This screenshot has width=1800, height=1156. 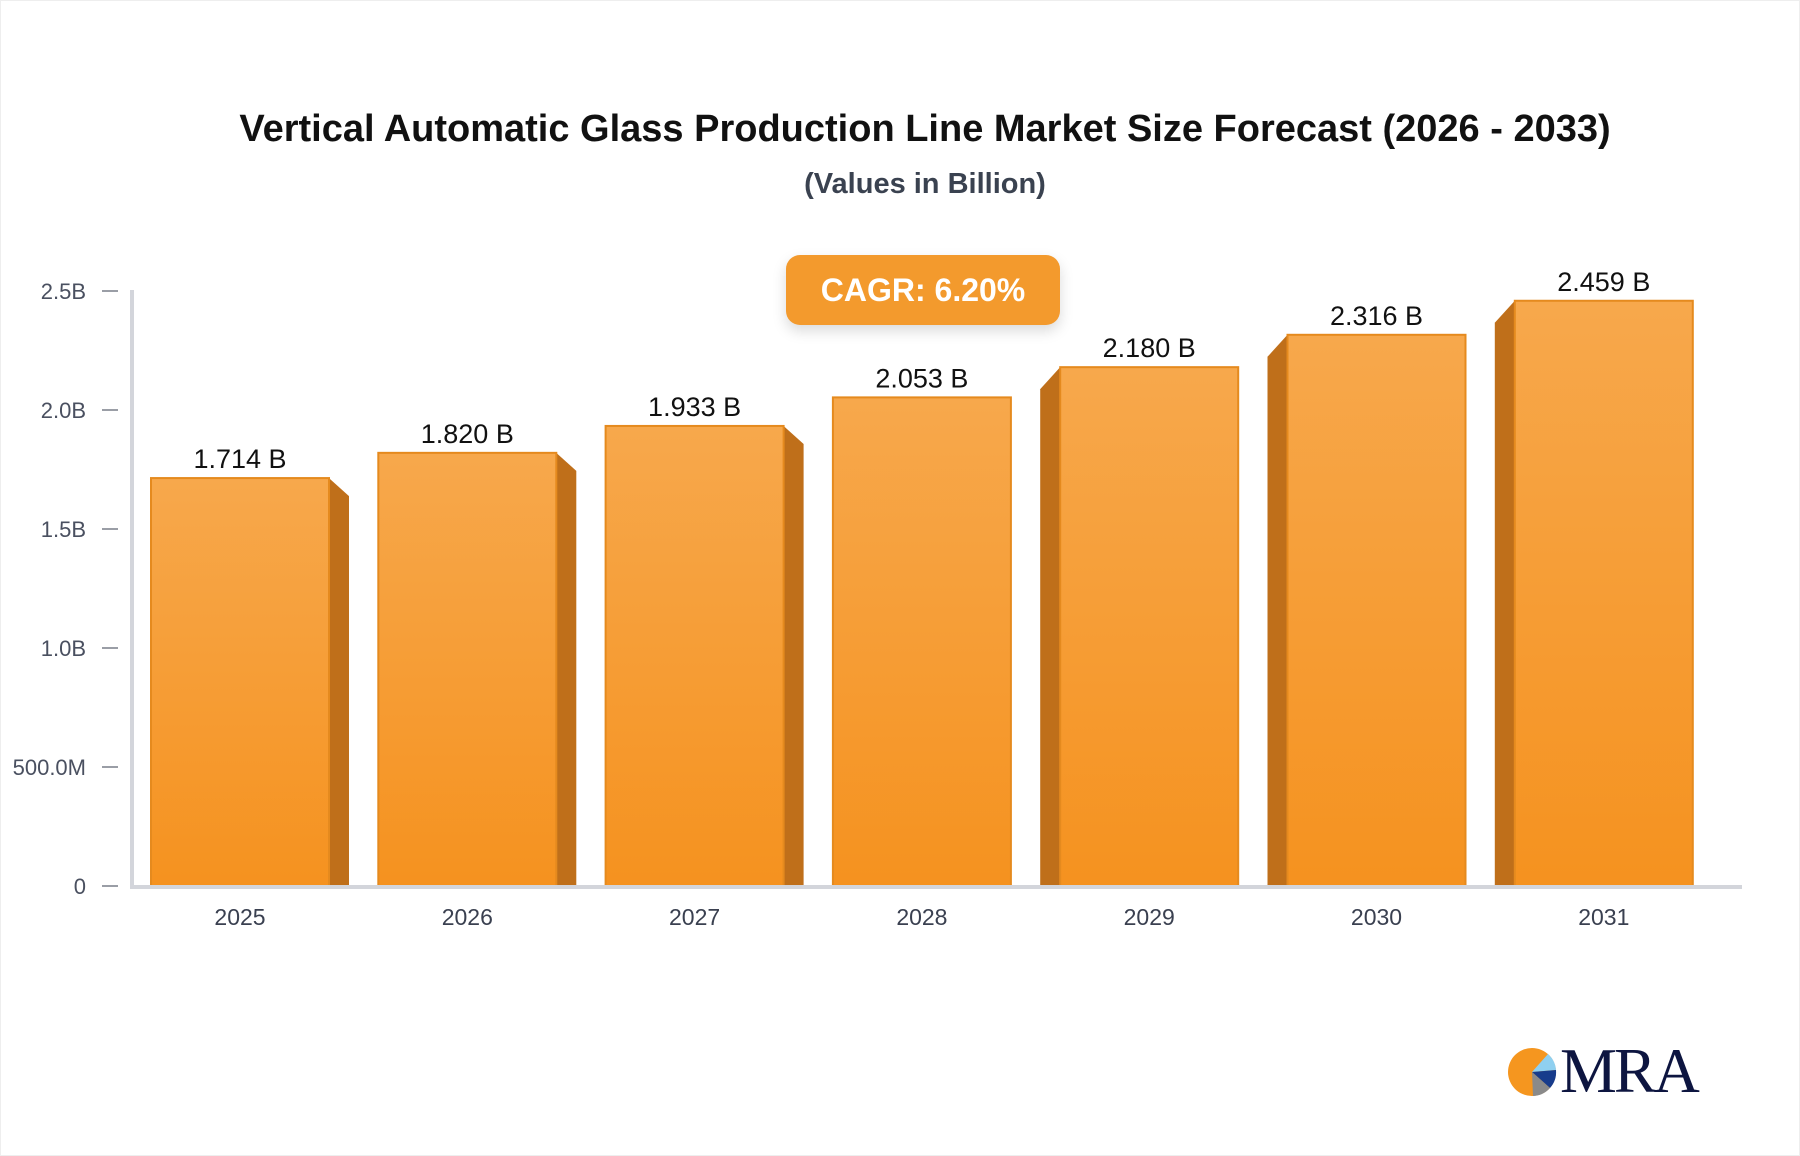 What do you see at coordinates (1149, 348) in the screenshot?
I see `data-label: 2.180 B` at bounding box center [1149, 348].